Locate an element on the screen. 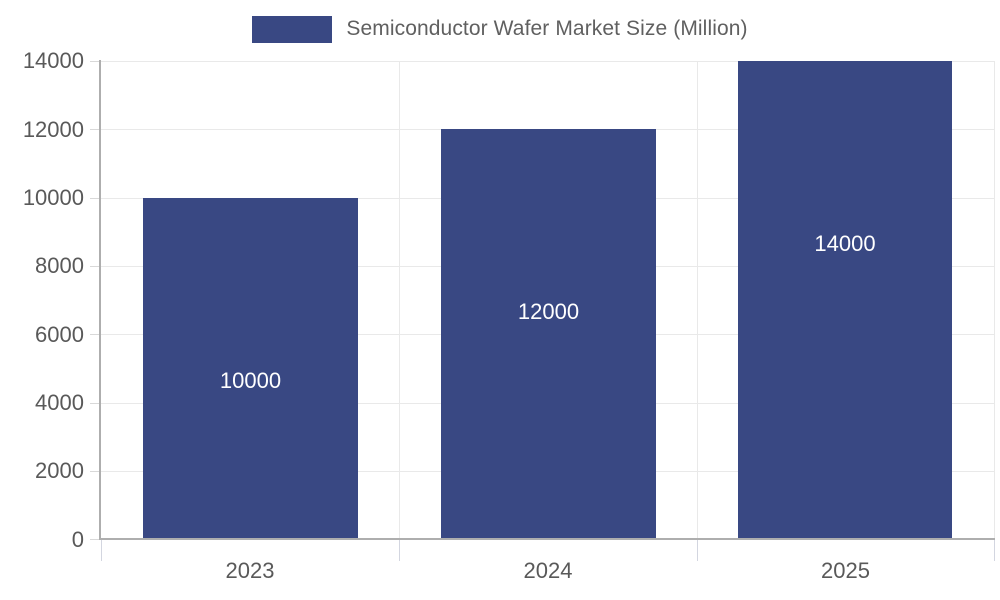 Image resolution: width=1000 pixels, height=600 pixels. x-tick-mark-end is located at coordinates (994, 550).